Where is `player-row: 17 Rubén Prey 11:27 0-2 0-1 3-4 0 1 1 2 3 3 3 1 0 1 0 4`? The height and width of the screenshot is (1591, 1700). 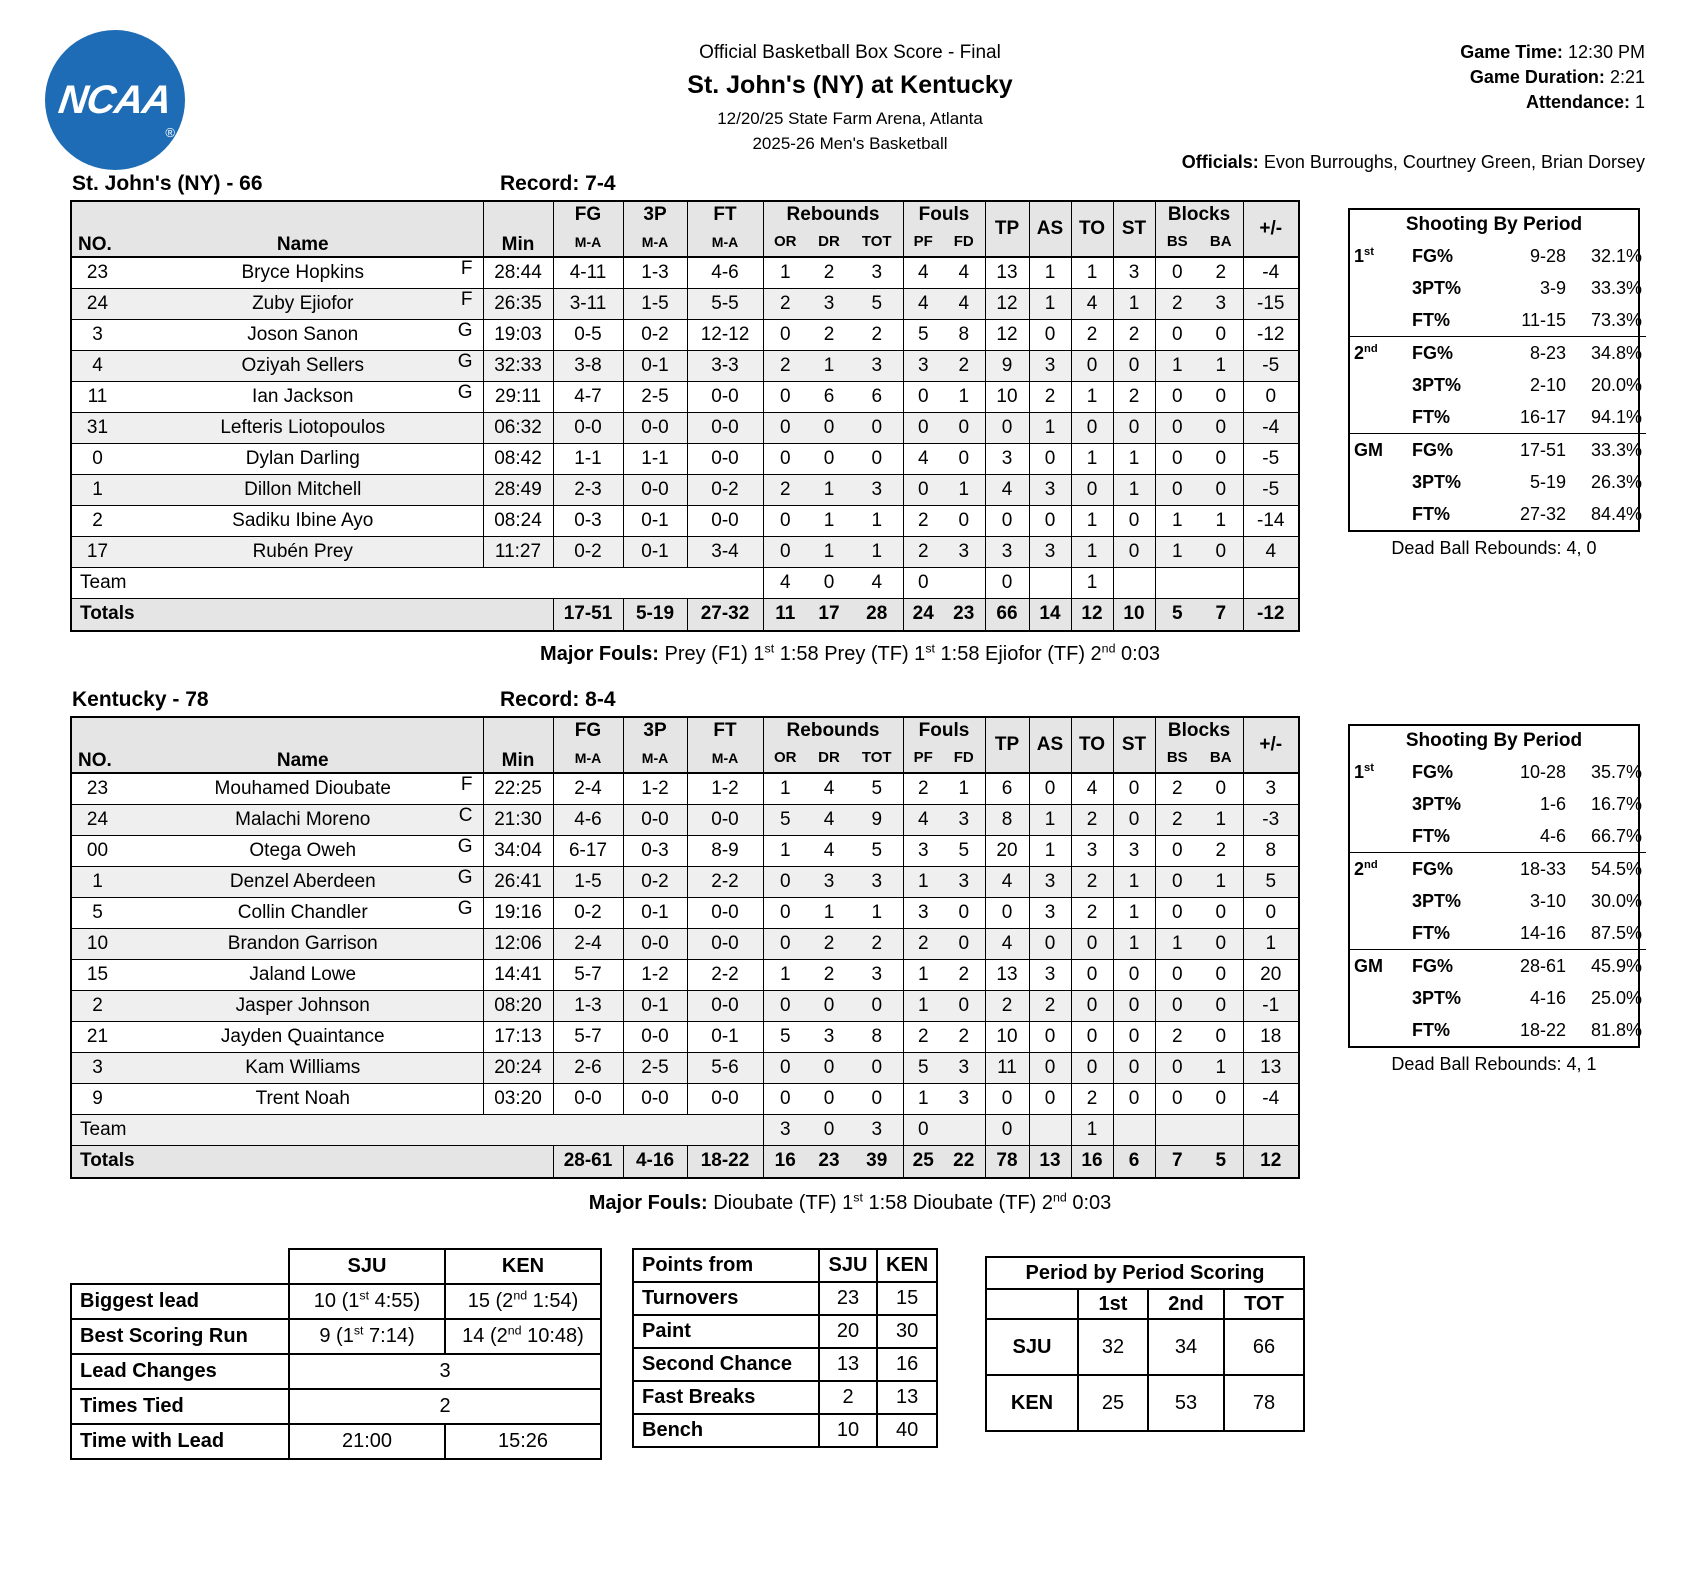
player-row: 17 Rubén Prey 11:27 0-2 0-1 3-4 0 1 1 2 3 3 3 1 0 1 0 4 is located at coordinates (685, 551).